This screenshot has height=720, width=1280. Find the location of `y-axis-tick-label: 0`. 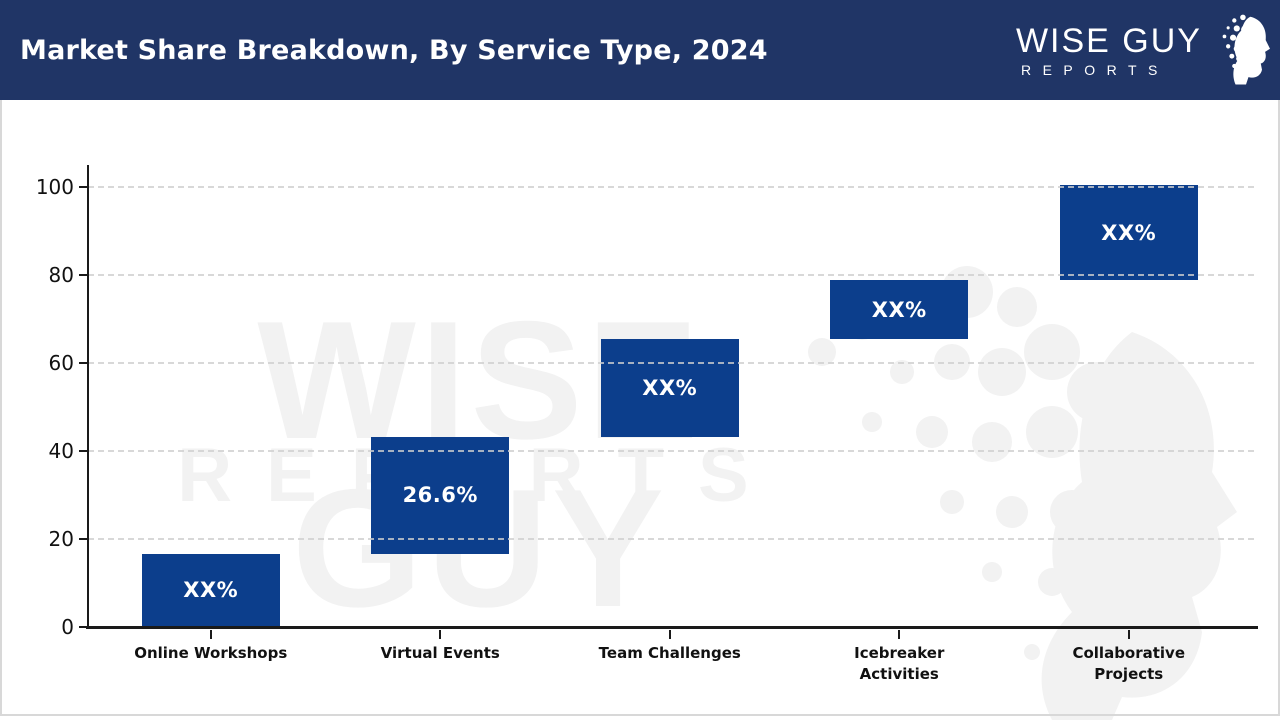

y-axis-tick-label: 0 is located at coordinates (67, 627).